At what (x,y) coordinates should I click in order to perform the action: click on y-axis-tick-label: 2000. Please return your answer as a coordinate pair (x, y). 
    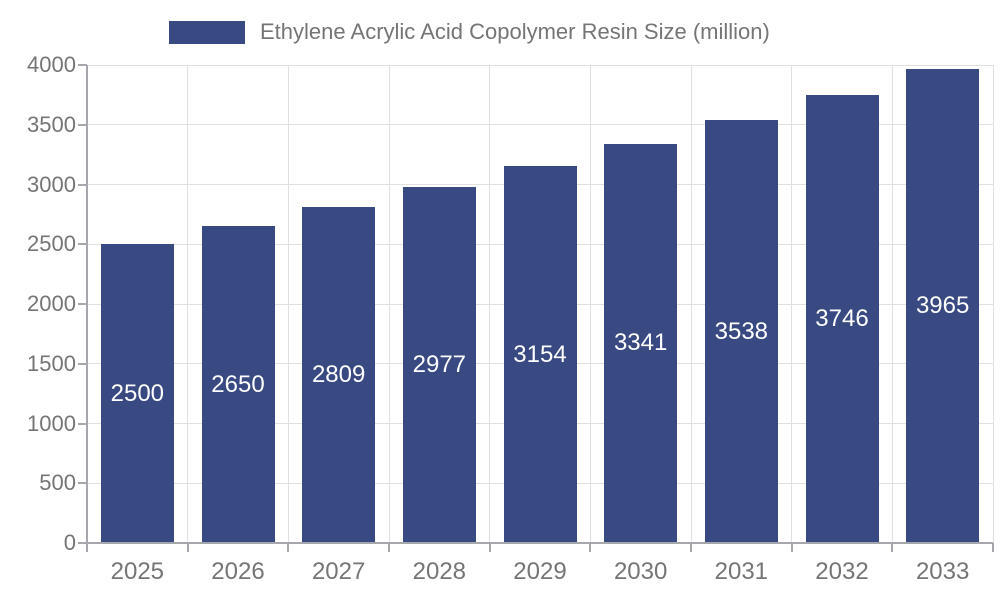
    Looking at the image, I should click on (51, 303).